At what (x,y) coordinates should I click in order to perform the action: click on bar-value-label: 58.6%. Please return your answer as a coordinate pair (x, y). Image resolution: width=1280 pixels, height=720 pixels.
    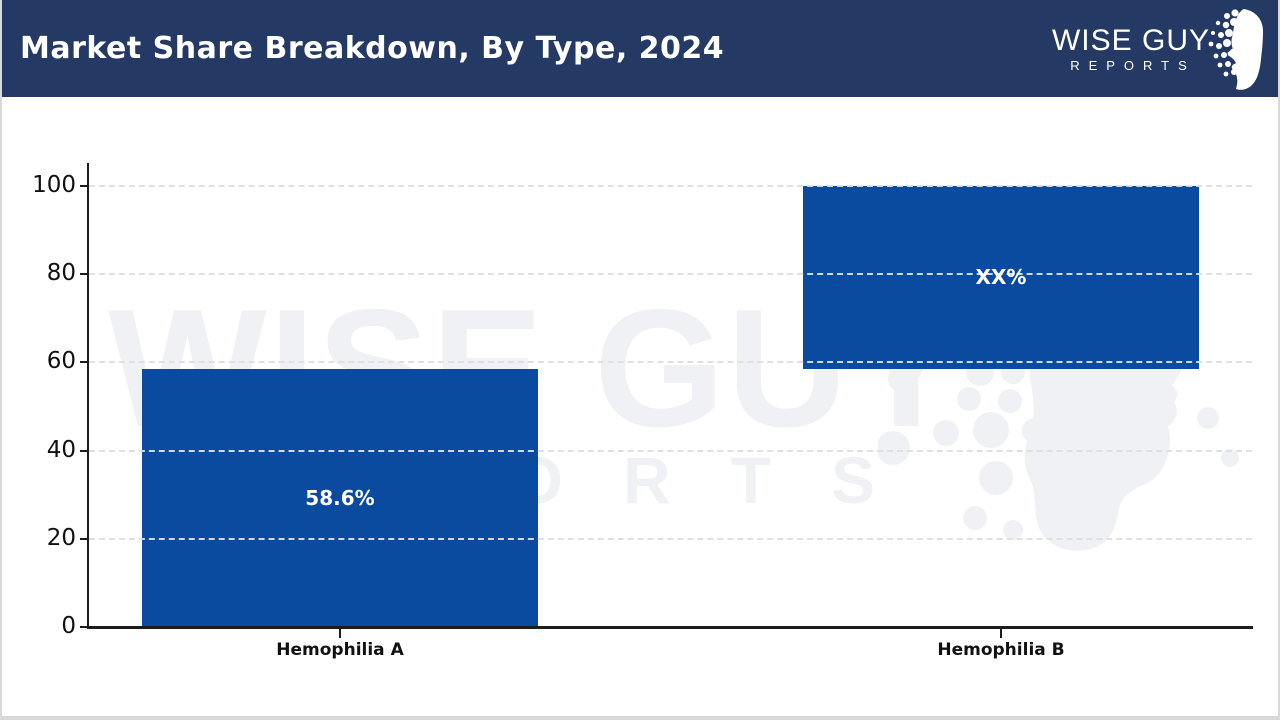
    Looking at the image, I should click on (340, 497).